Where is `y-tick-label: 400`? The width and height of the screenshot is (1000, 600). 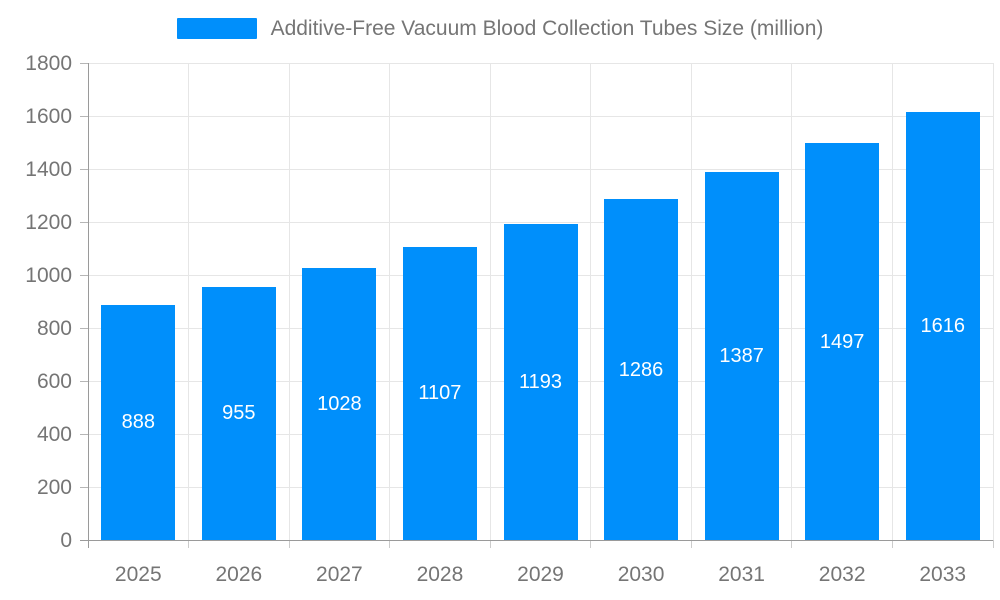
y-tick-label: 400 is located at coordinates (54, 434).